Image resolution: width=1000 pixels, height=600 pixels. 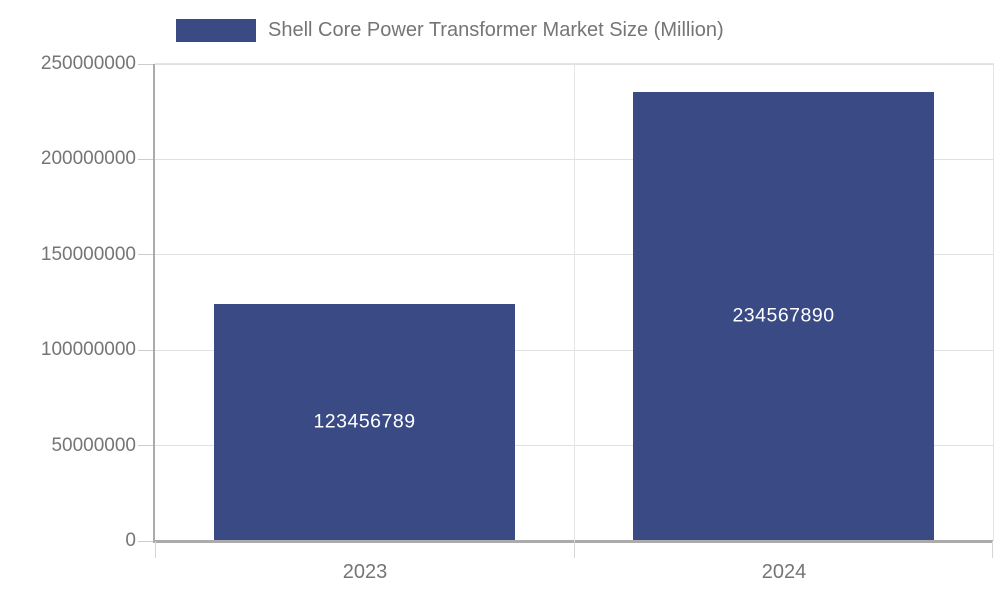 I want to click on bar-value-label: 234567890, so click(x=783, y=315).